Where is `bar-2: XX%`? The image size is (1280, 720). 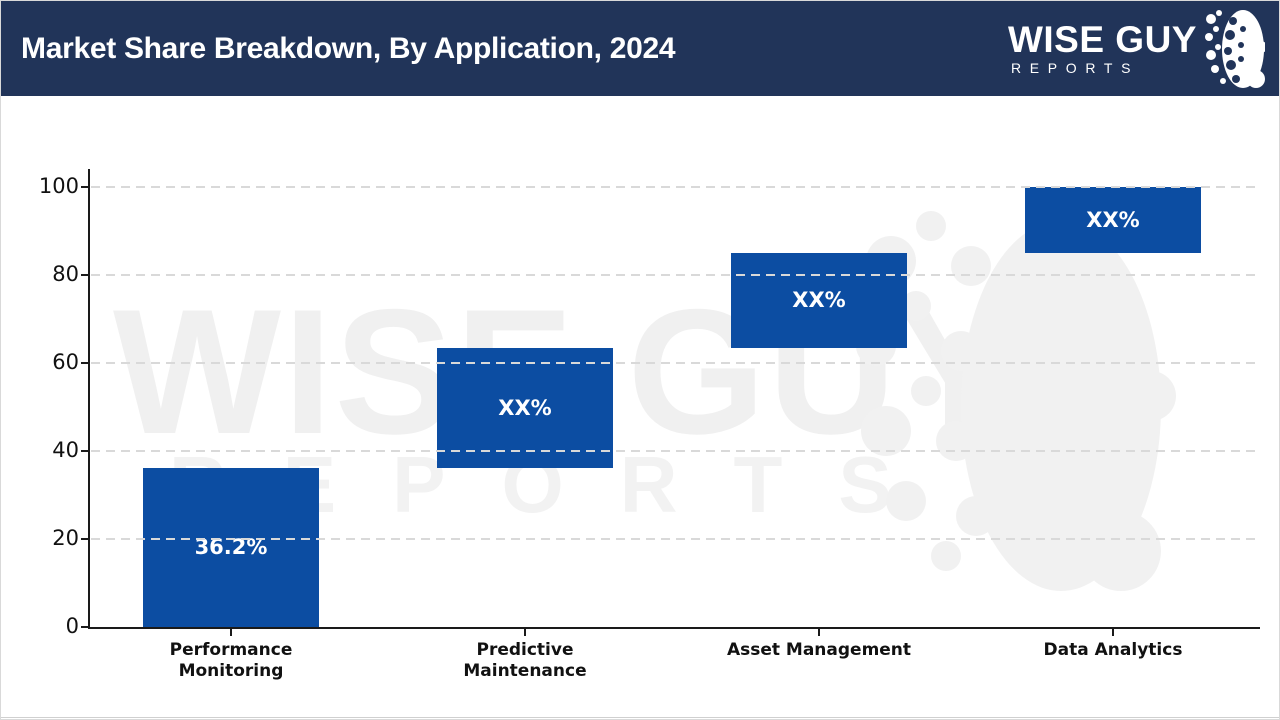 bar-2: XX% is located at coordinates (525, 407).